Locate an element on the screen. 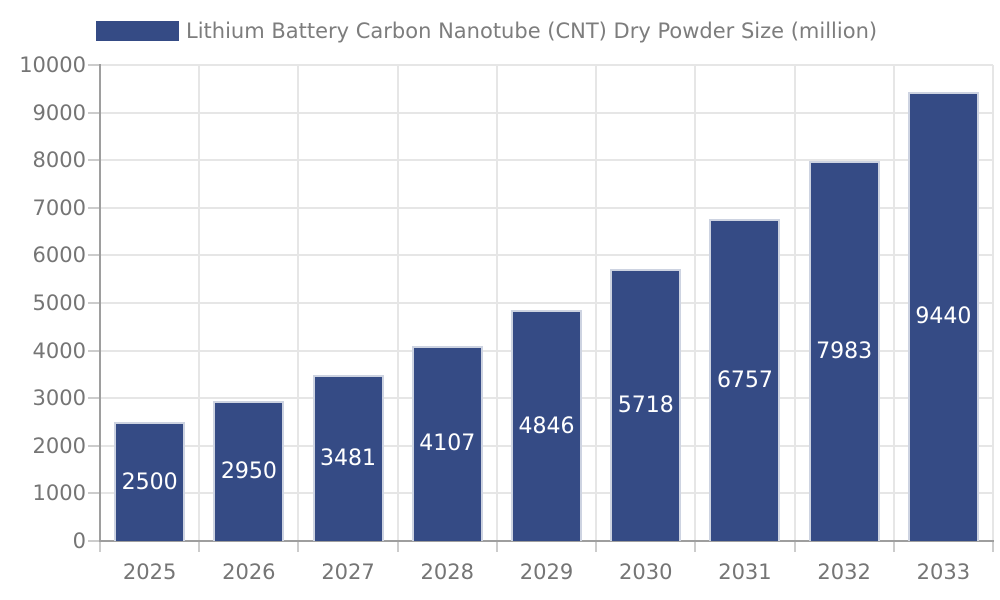  y-axis-tick-label: 2000 is located at coordinates (59, 445).